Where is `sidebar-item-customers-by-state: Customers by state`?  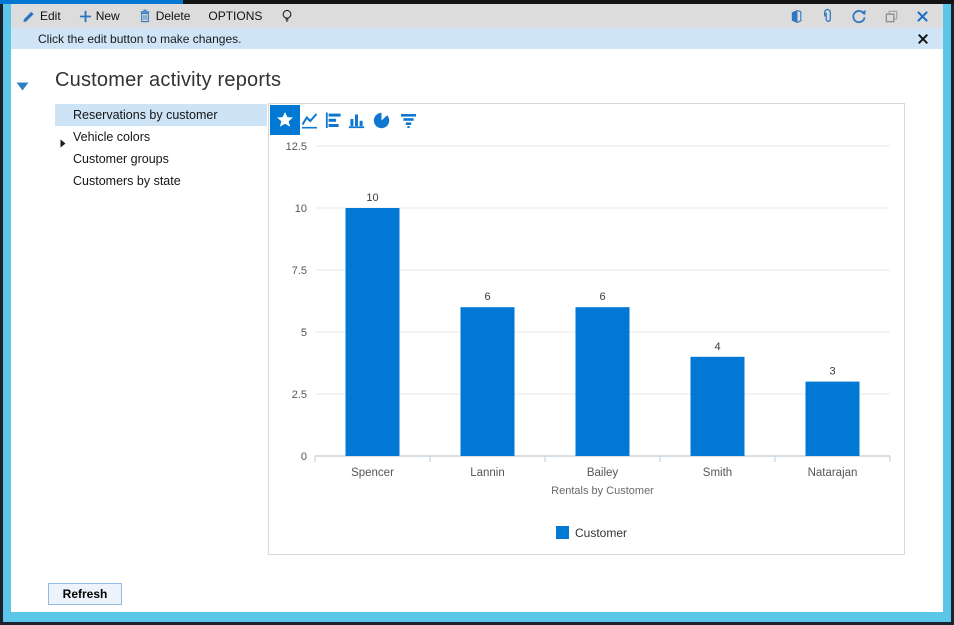 sidebar-item-customers-by-state: Customers by state is located at coordinates (161, 181).